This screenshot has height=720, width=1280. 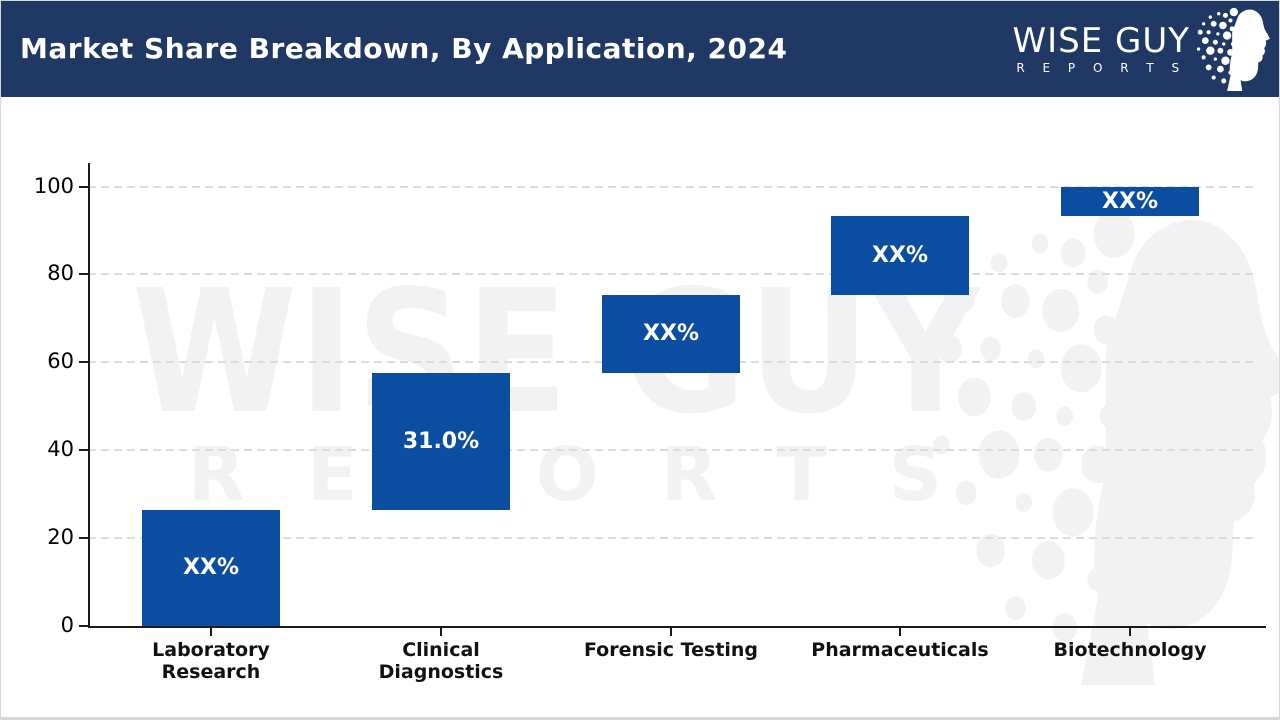 What do you see at coordinates (211, 661) in the screenshot?
I see `x-axis-label: Laboratory Research` at bounding box center [211, 661].